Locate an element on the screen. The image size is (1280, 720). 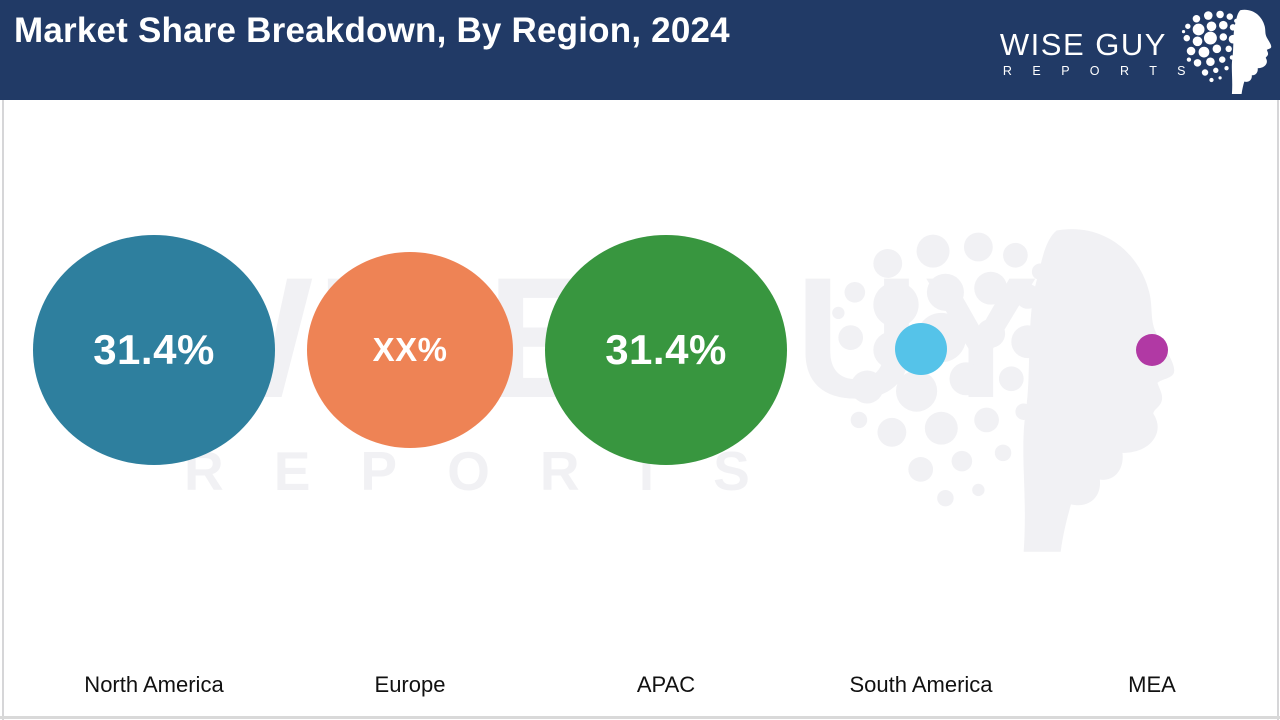
bubble-apac: 31.4% is located at coordinates (666, 350).